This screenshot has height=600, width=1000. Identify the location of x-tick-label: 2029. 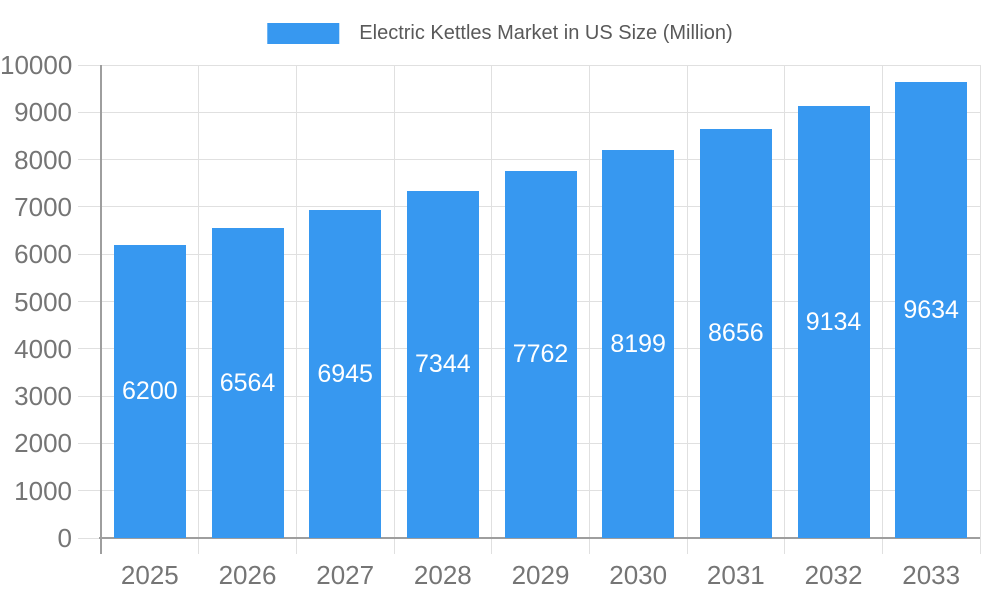
(540, 575).